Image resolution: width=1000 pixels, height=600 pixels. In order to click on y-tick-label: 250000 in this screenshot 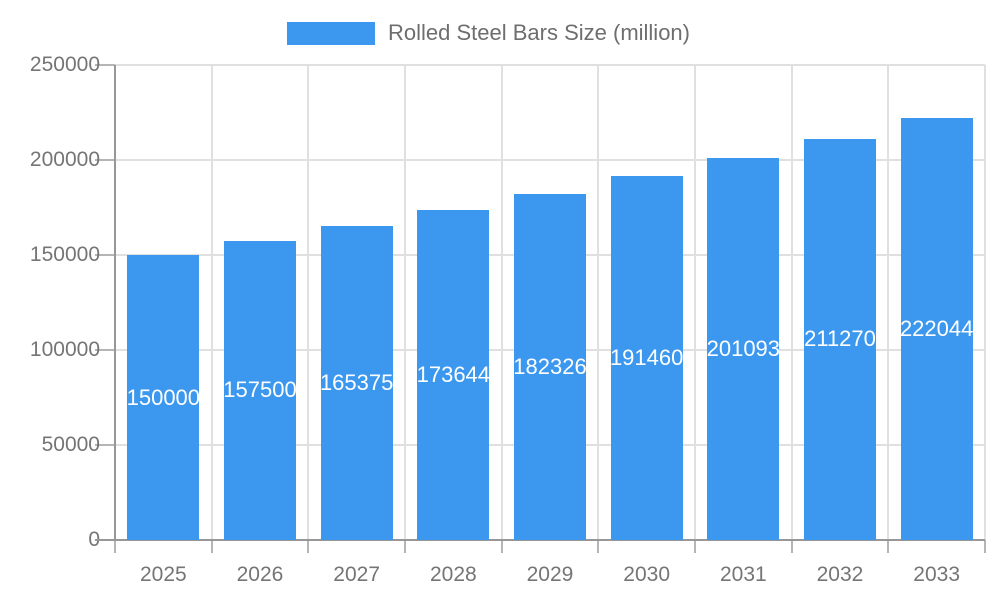, I will do `click(64, 64)`.